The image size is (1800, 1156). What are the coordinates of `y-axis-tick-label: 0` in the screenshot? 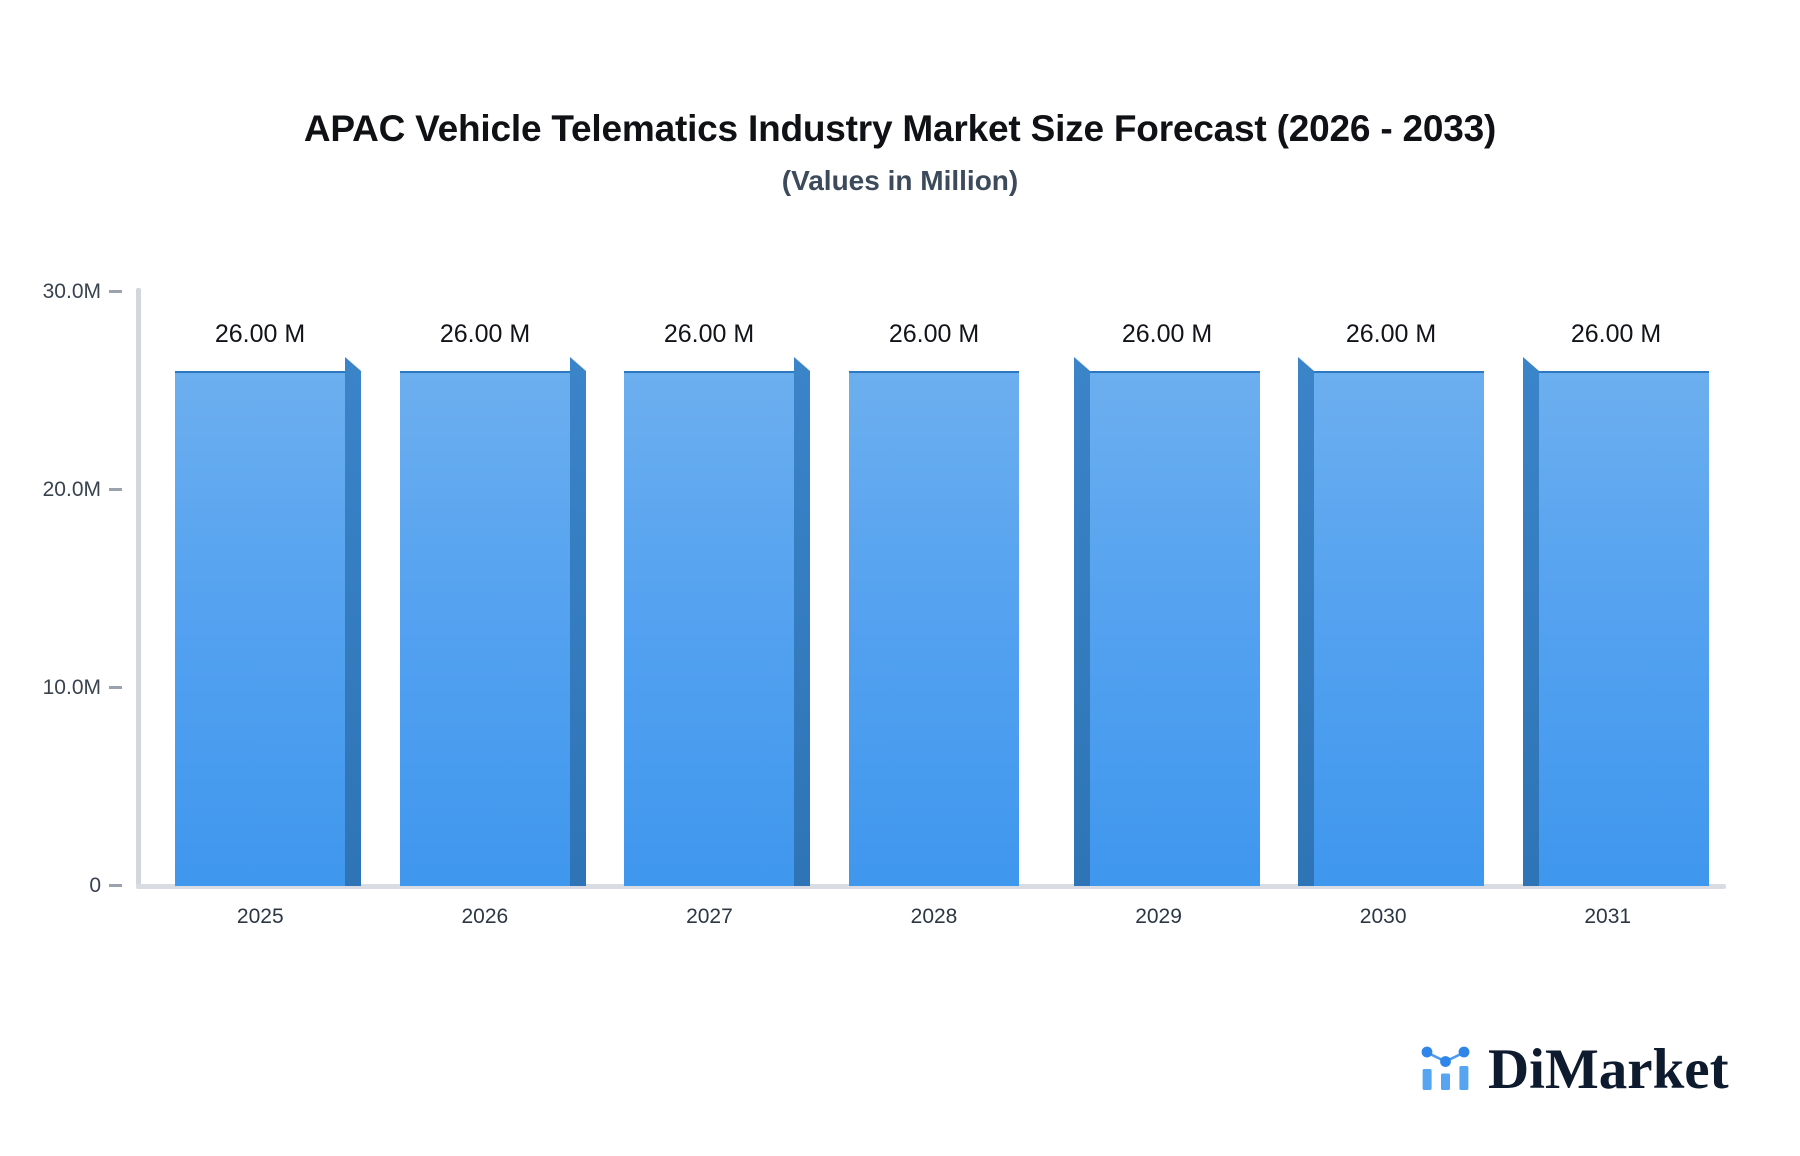 It's located at (95, 885).